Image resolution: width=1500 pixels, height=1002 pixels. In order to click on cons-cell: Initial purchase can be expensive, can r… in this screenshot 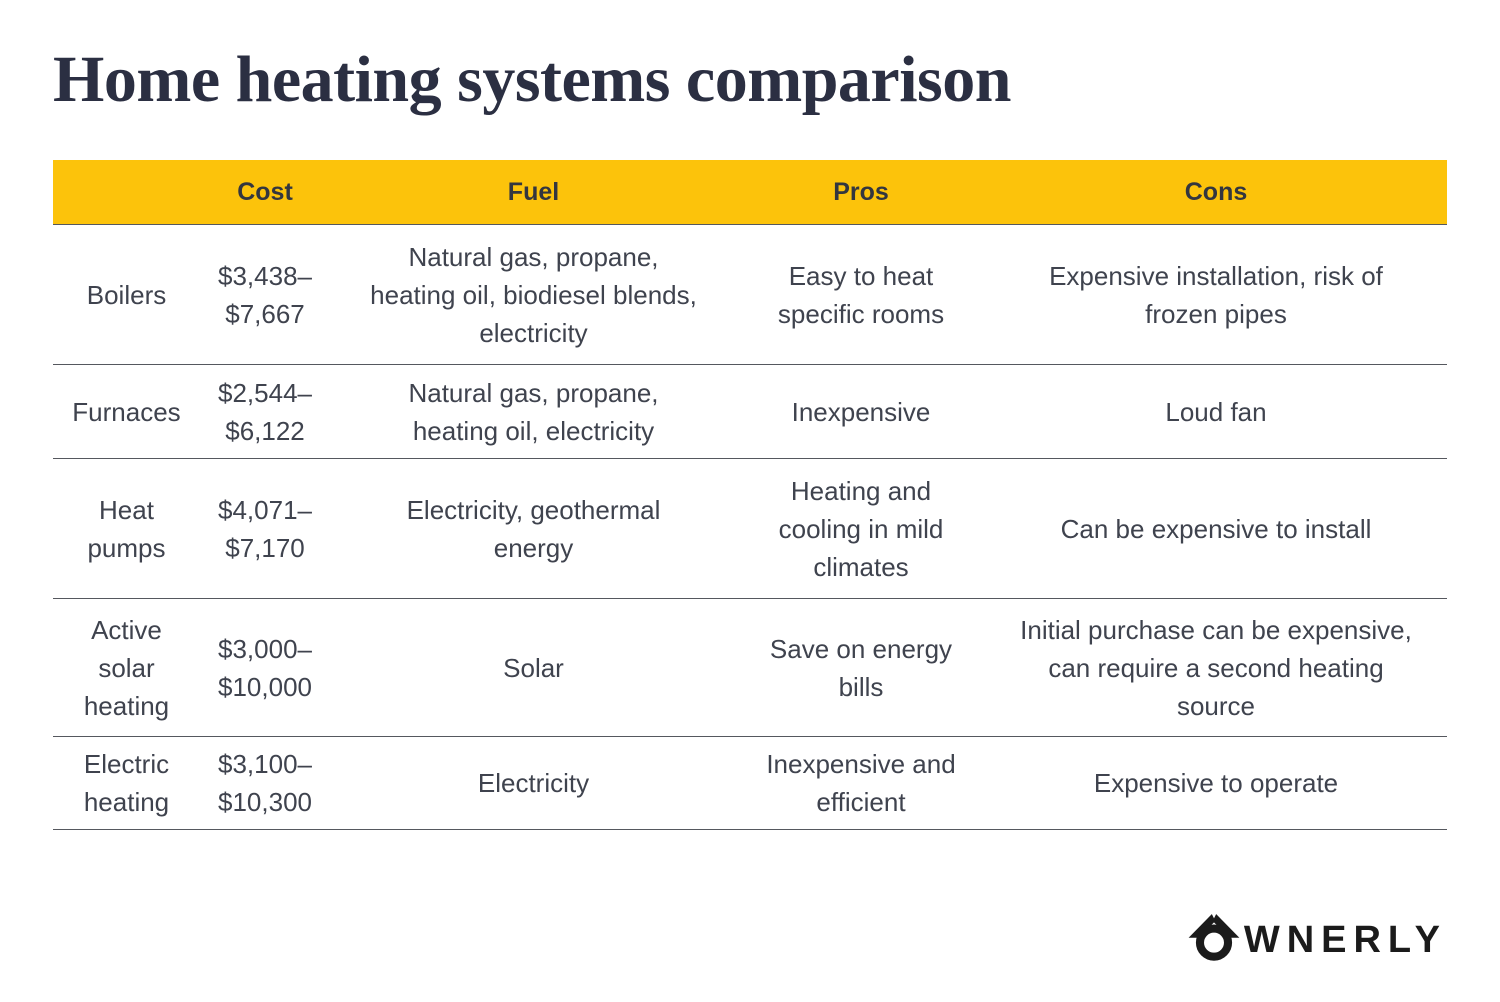, I will do `click(1216, 668)`.